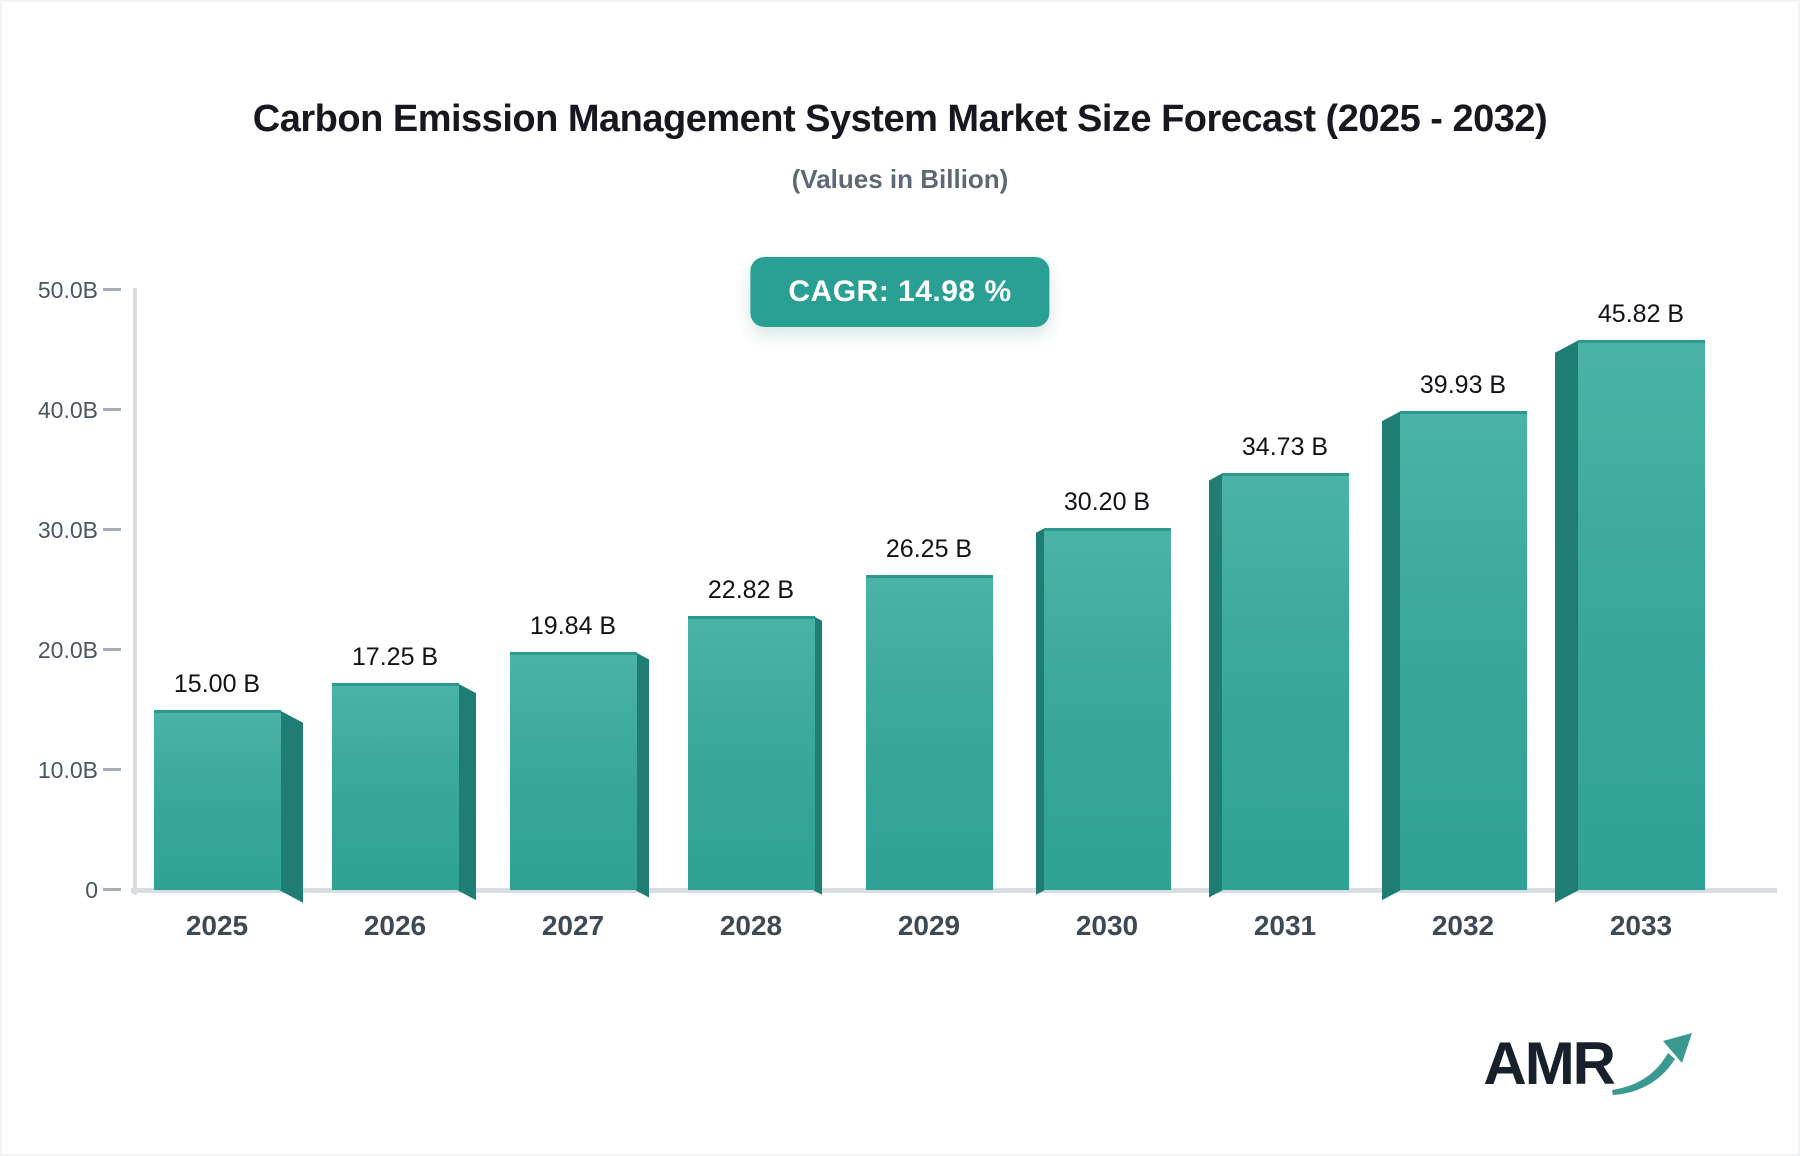 The width and height of the screenshot is (1800, 1156). Describe the element at coordinates (217, 684) in the screenshot. I see `bar-value-label: 15.00 B` at that location.